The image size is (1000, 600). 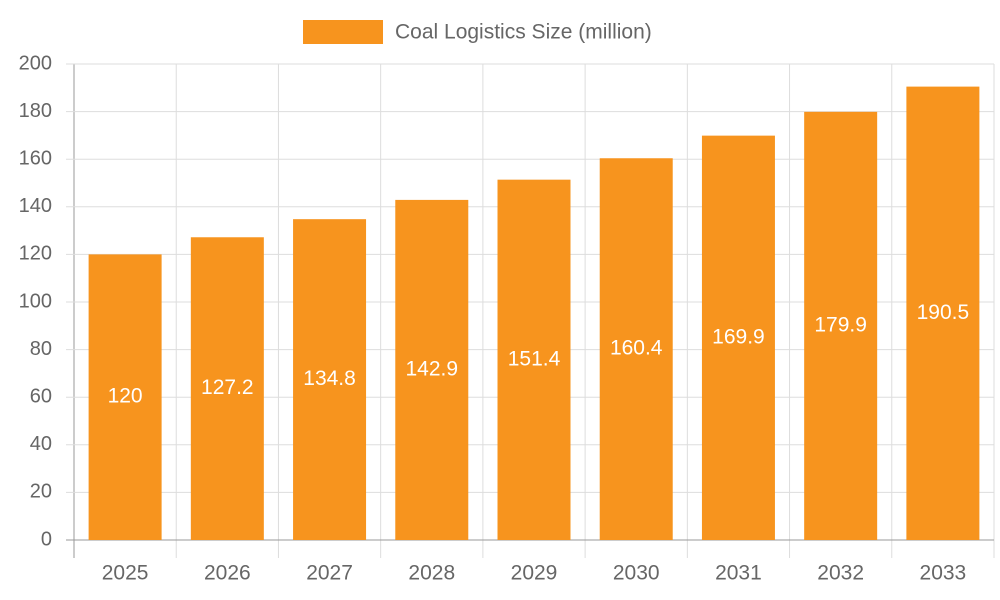 I want to click on data-label: 160.4, so click(x=636, y=348).